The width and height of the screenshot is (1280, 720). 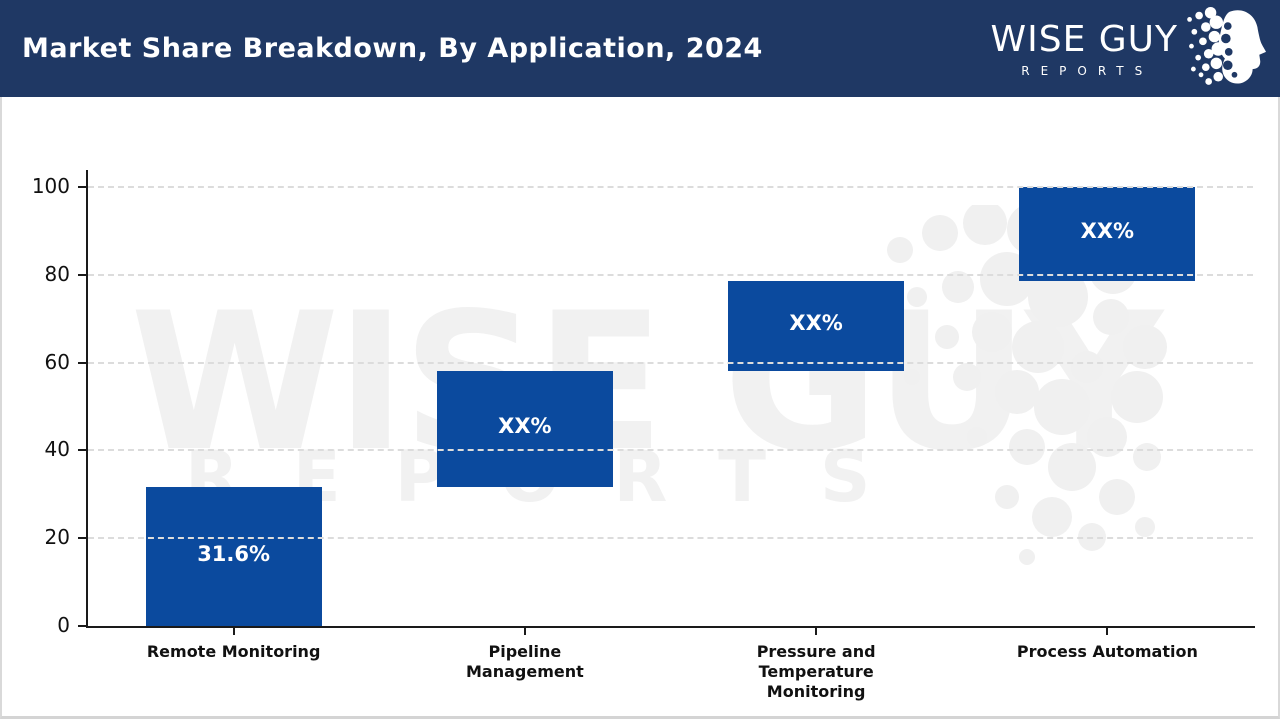 I want to click on category-label-line: Management, so click(x=524, y=671).